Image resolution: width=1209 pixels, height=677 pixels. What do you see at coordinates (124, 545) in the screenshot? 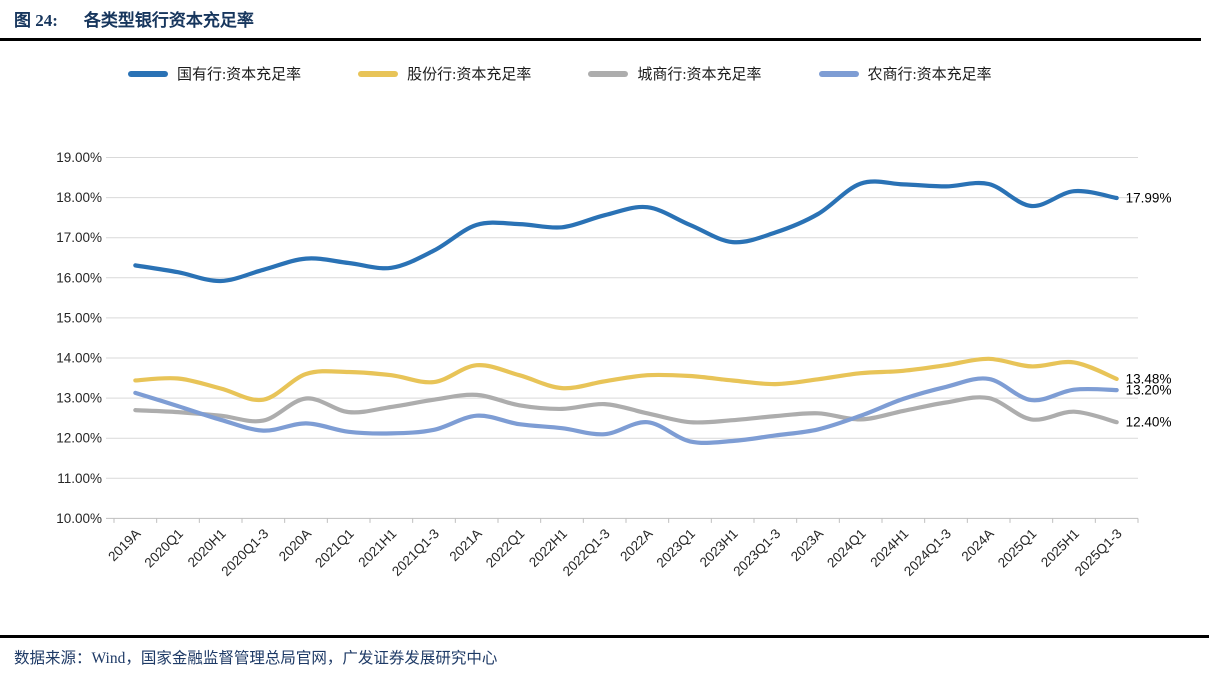
I see `x-tick-label: 2019A` at bounding box center [124, 545].